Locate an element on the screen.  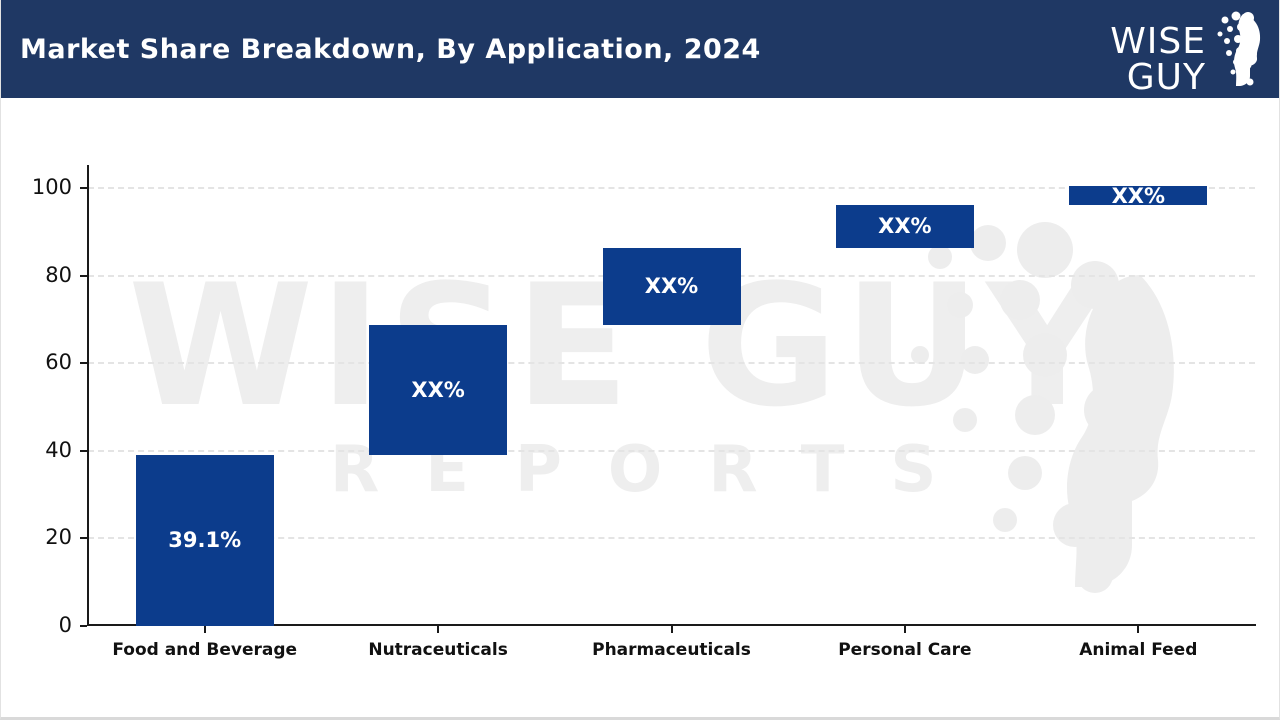
x-axis-line is located at coordinates (671, 625).